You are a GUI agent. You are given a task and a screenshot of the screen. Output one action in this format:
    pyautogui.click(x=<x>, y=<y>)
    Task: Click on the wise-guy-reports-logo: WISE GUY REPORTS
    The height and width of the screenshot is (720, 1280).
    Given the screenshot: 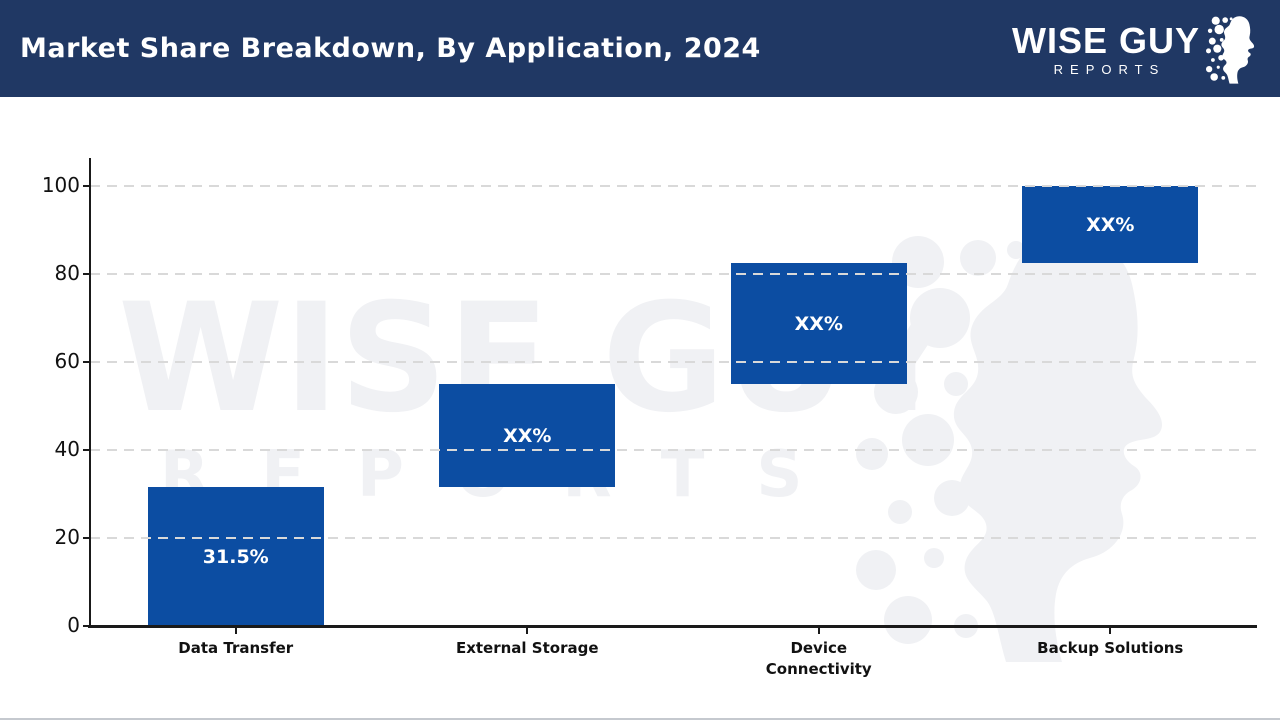 What is the action you would take?
    pyautogui.click(x=1142, y=49)
    